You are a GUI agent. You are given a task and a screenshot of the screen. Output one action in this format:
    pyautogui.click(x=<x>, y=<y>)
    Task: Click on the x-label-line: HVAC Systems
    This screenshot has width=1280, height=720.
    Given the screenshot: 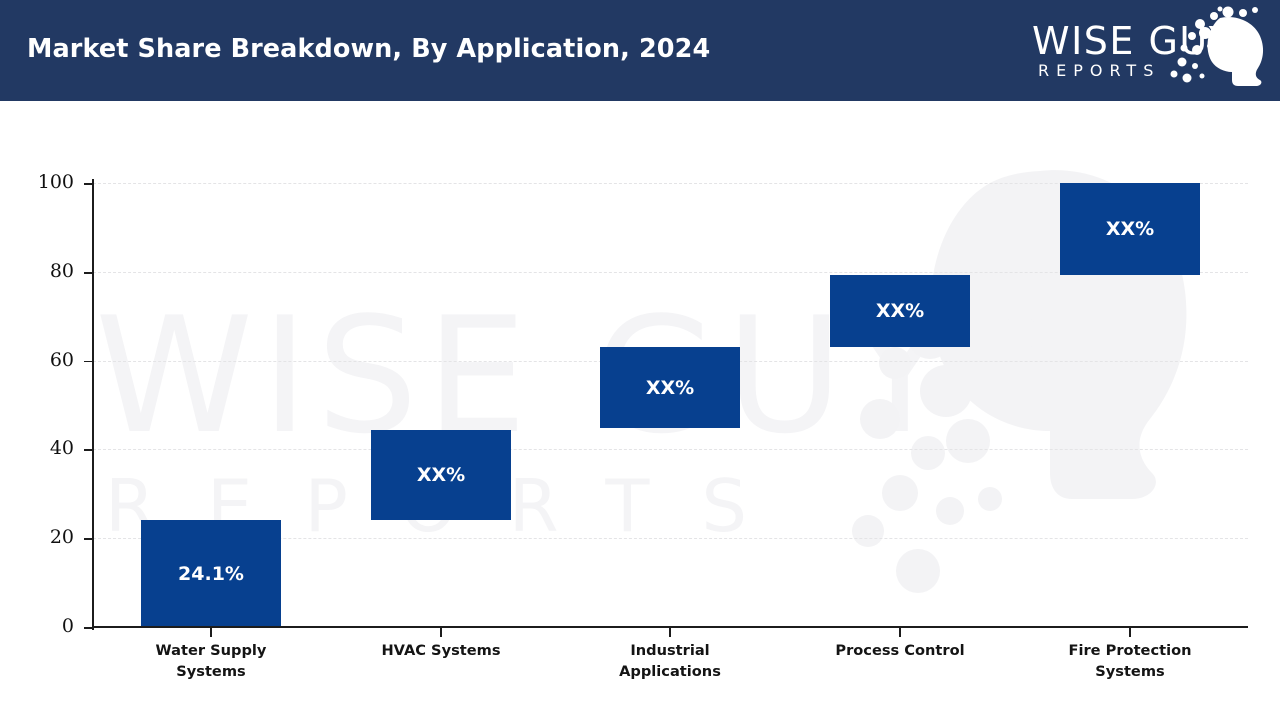 What is the action you would take?
    pyautogui.click(x=441, y=650)
    